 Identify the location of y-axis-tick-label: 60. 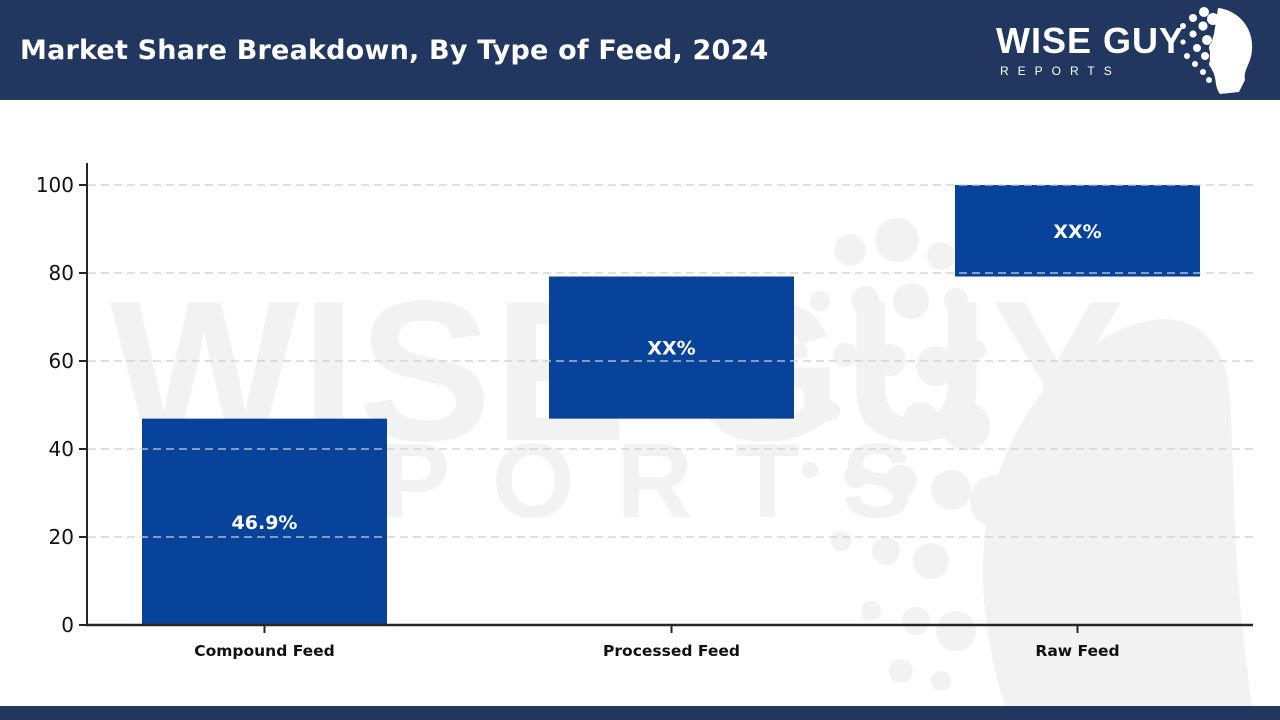
(61, 361).